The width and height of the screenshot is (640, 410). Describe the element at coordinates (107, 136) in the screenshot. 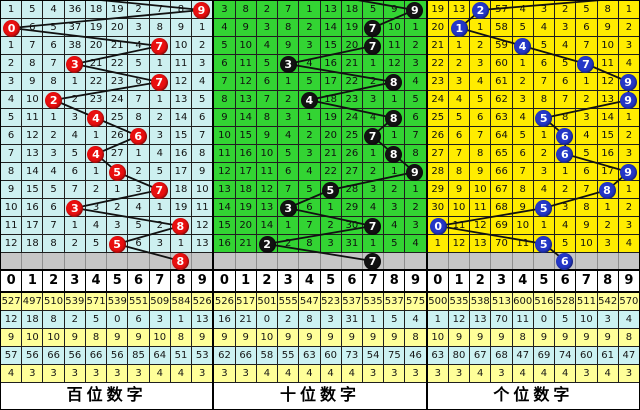

I see `trend-row: 6 12 2 4 1 26 3 15 7` at that location.